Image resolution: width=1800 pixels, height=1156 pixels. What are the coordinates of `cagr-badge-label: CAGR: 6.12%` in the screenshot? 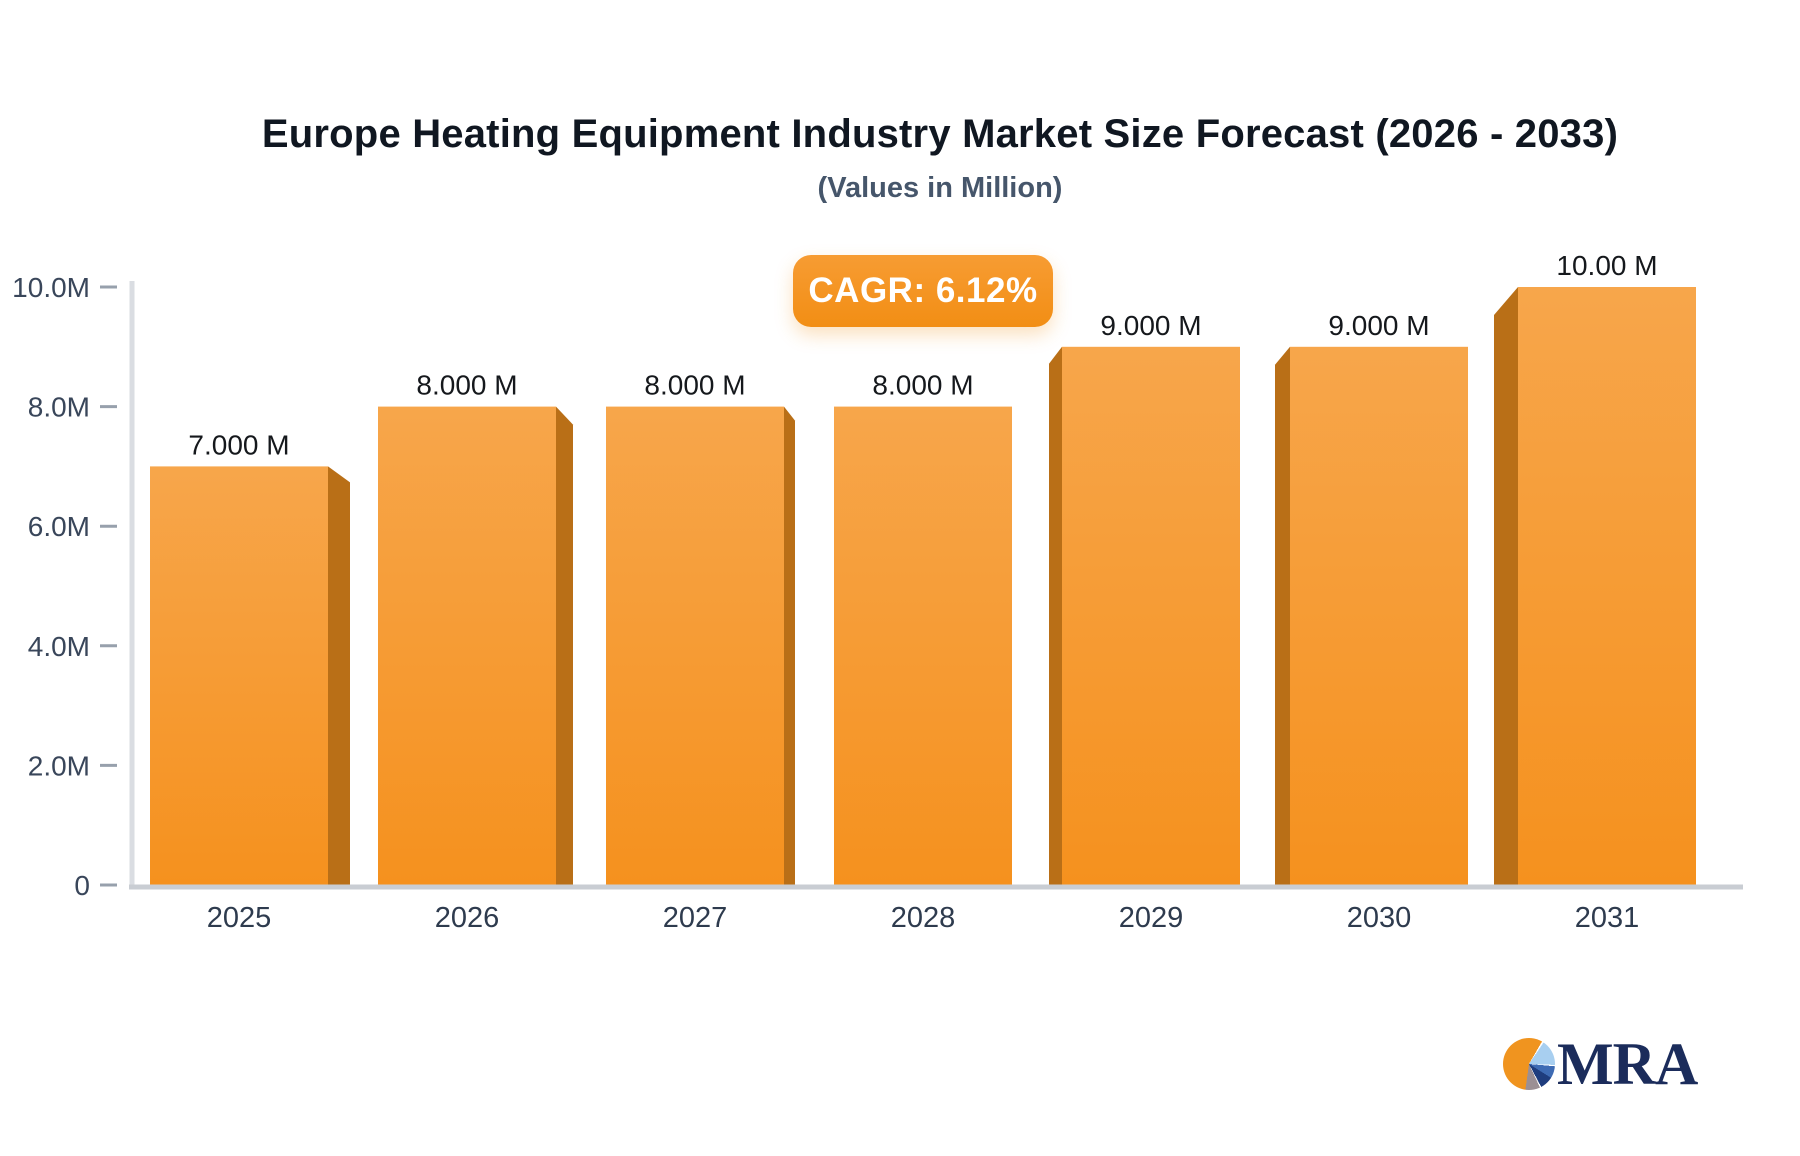 It's located at (923, 290).